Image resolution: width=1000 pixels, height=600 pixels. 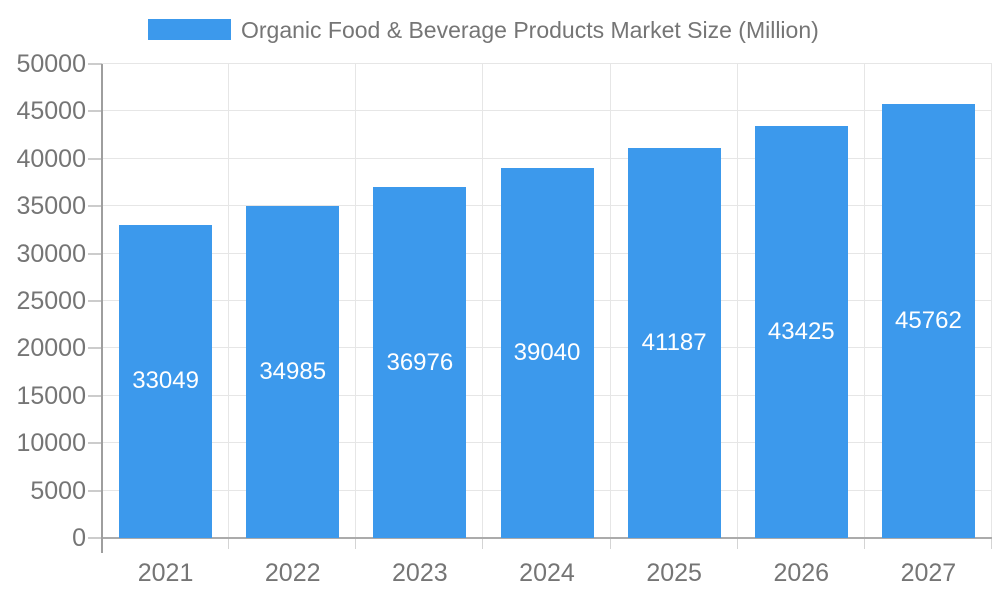 I want to click on bar: 43425, so click(x=801, y=332).